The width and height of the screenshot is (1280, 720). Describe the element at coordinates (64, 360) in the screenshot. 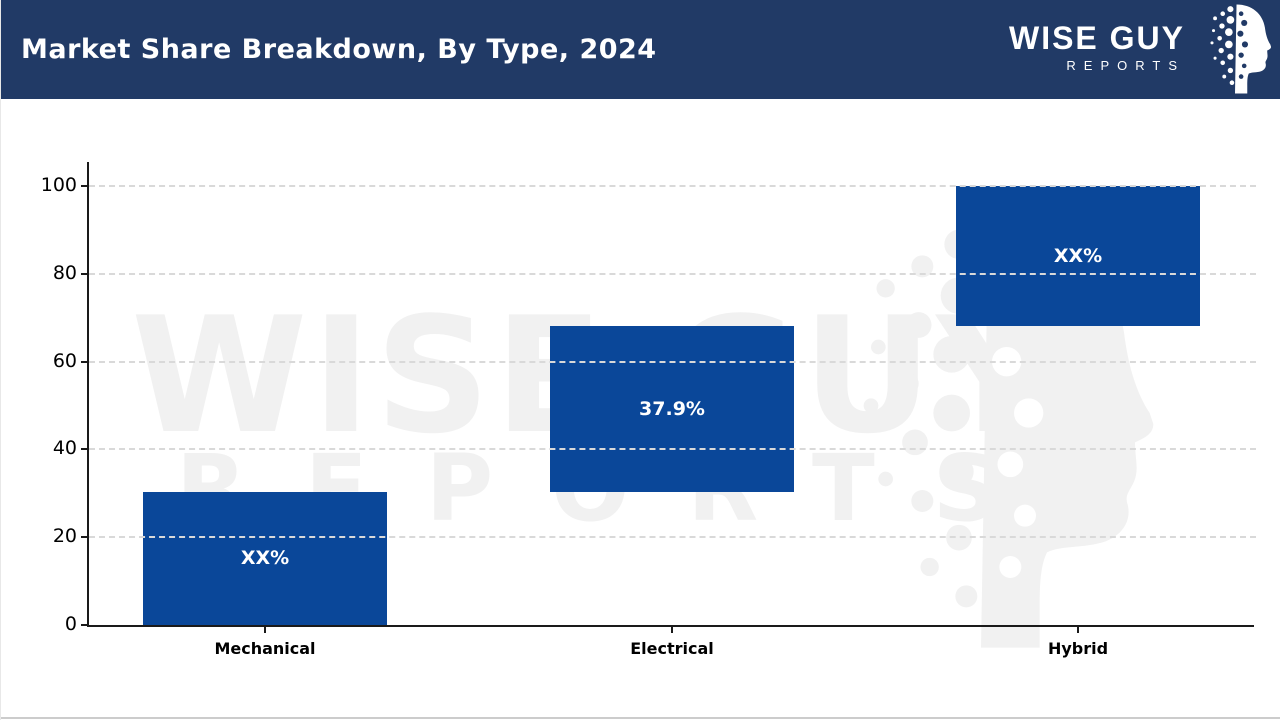

I see `y-tick-label: 60` at that location.